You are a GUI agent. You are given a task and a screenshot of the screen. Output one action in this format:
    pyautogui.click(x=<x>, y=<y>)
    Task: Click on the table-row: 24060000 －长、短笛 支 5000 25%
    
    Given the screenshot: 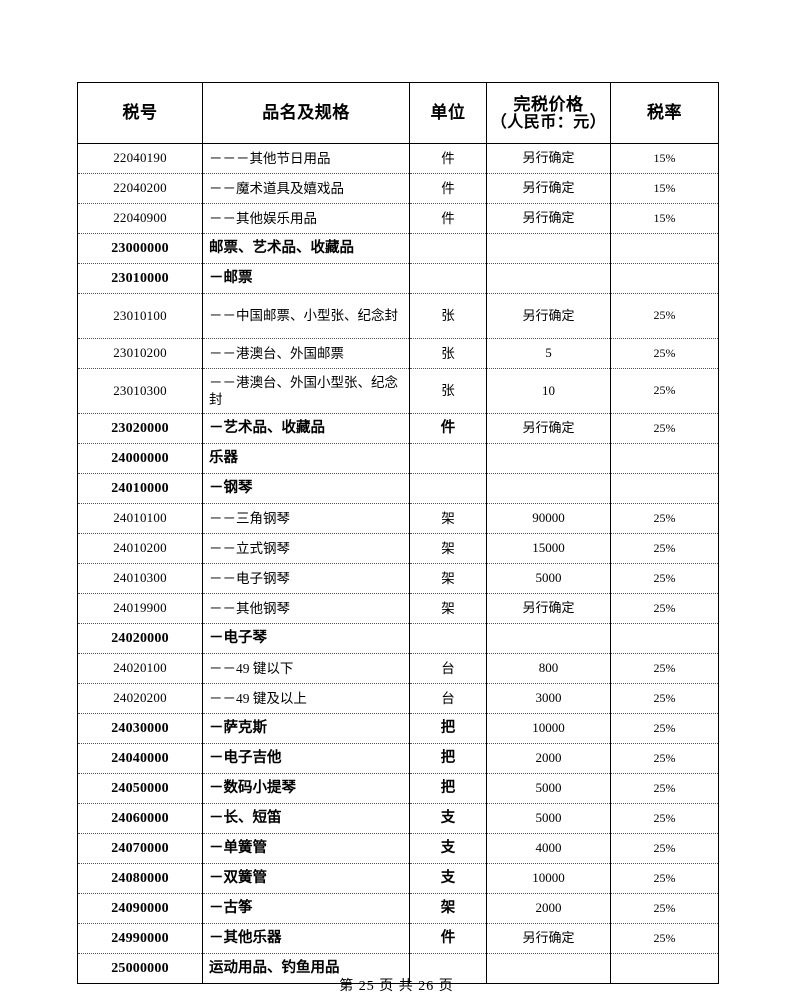 What is the action you would take?
    pyautogui.click(x=398, y=818)
    